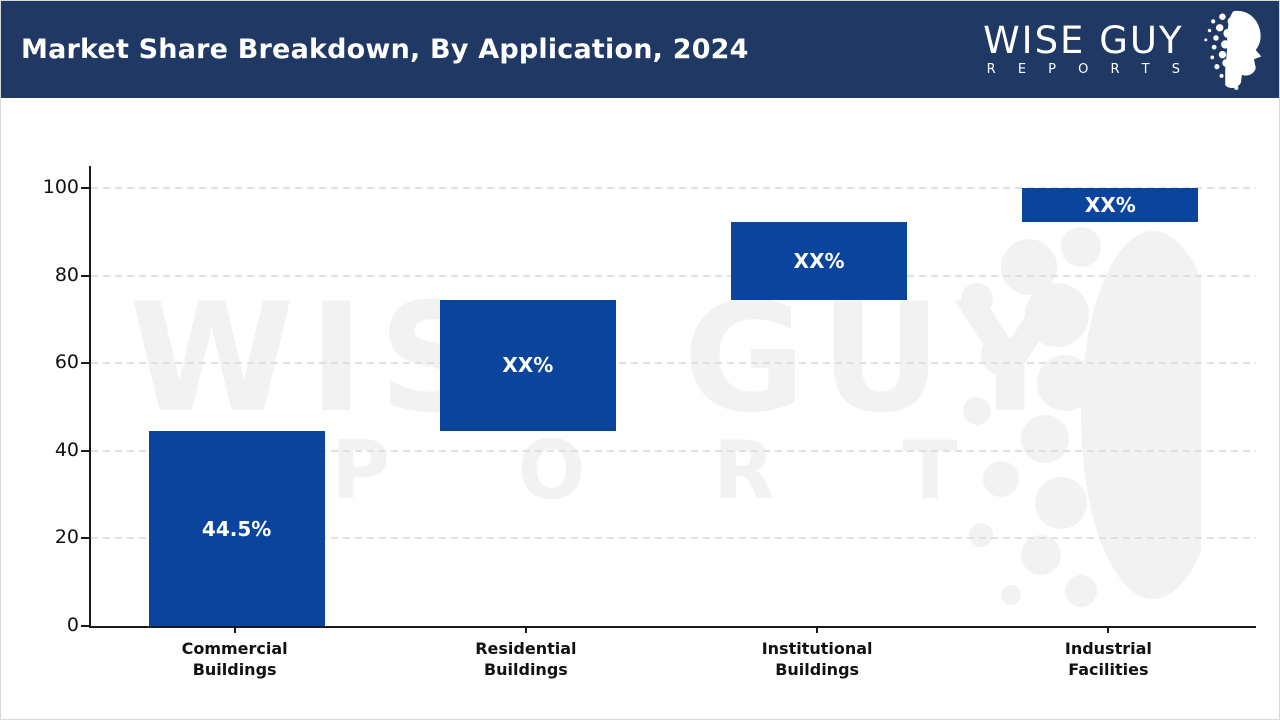 The width and height of the screenshot is (1280, 720). Describe the element at coordinates (66, 537) in the screenshot. I see `y-tick-label-20: 20` at that location.